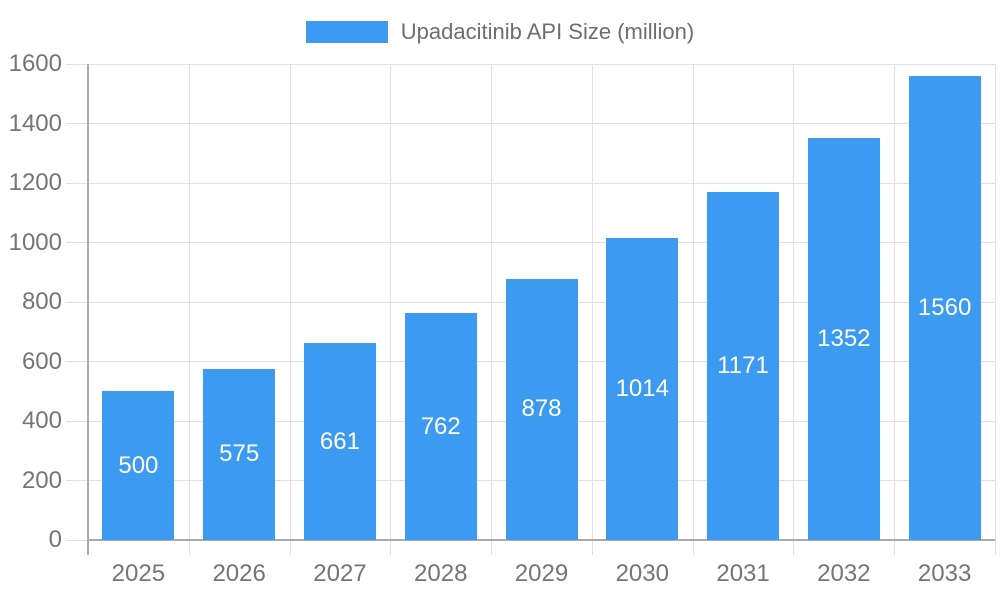  I want to click on bar: 500, so click(138, 465).